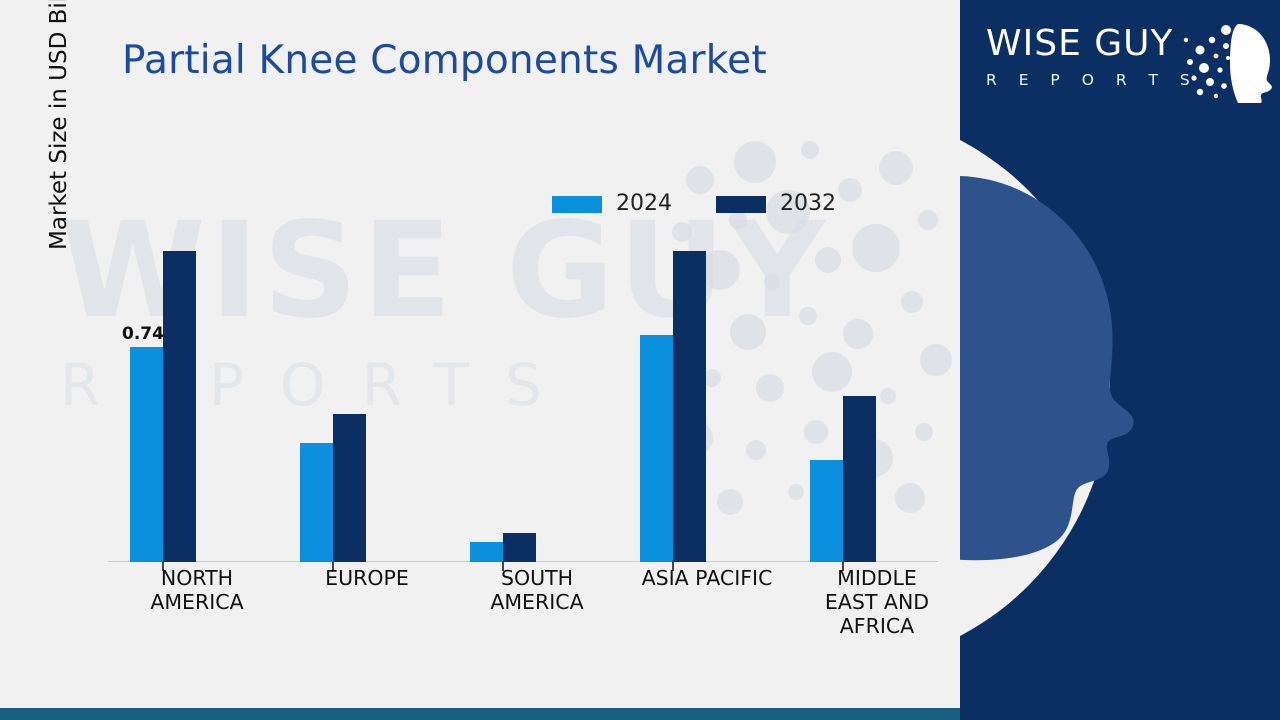  What do you see at coordinates (612, 204) in the screenshot?
I see `legend-item-2024: 2024` at bounding box center [612, 204].